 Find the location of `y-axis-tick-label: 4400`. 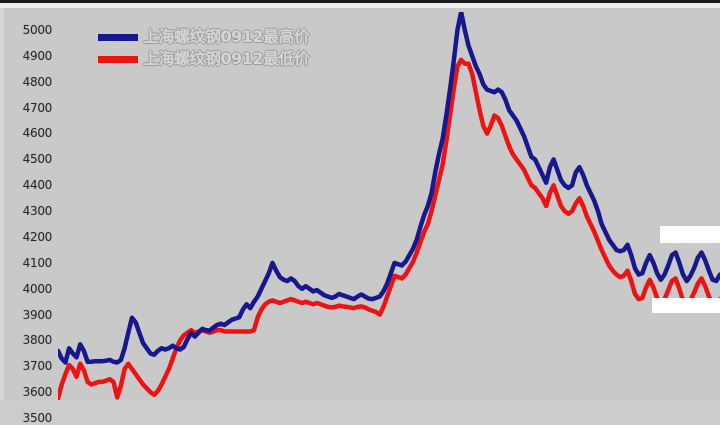

y-axis-tick-label: 4400 is located at coordinates (37, 185).